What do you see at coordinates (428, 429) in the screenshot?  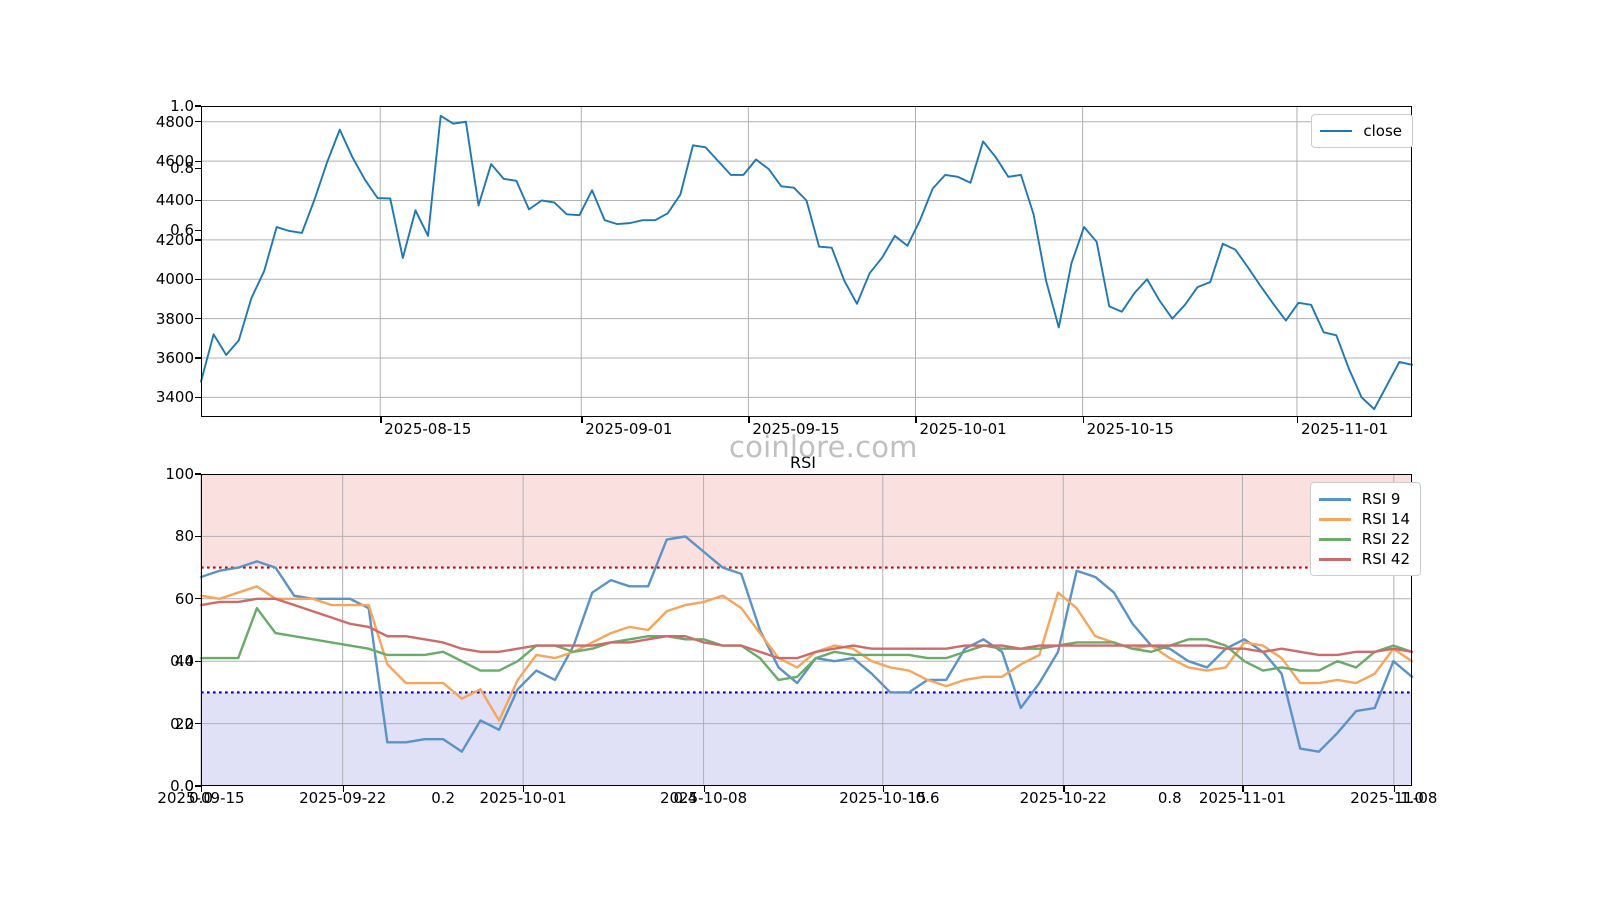 I see `price-x-tick-label: 2025-08-15` at bounding box center [428, 429].